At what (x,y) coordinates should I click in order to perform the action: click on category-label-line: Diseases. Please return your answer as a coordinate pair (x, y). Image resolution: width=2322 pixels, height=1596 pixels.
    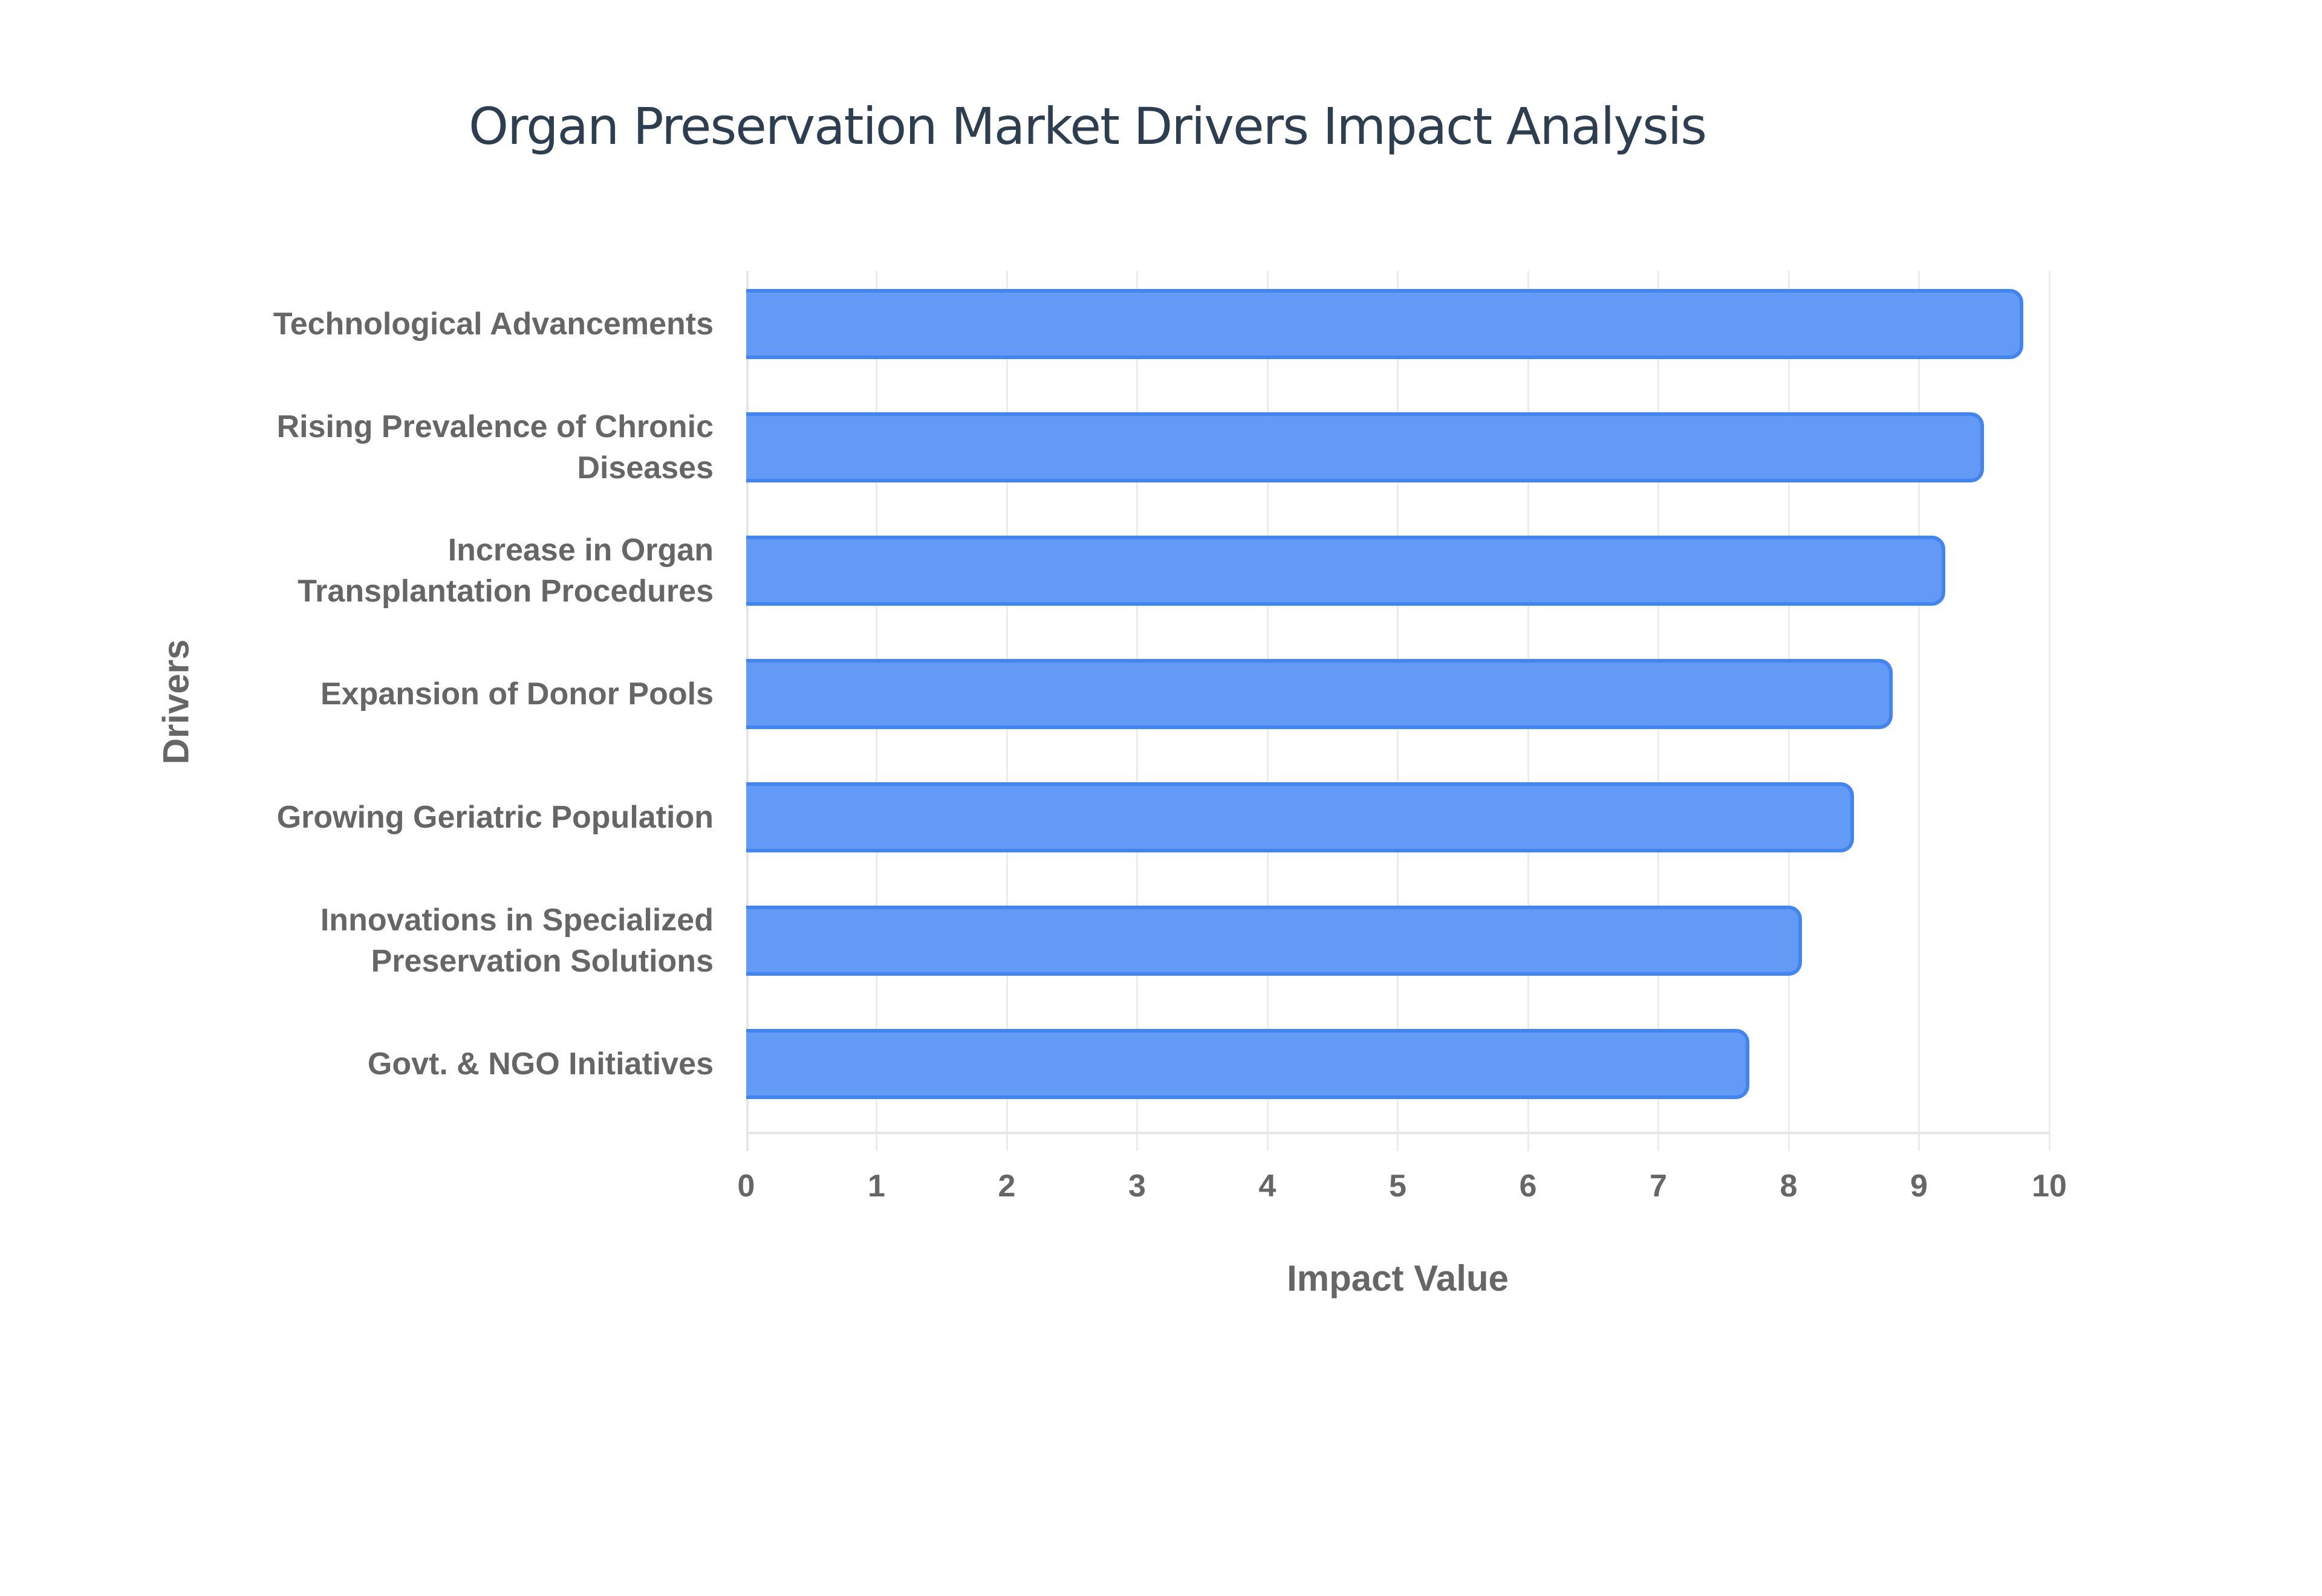
    Looking at the image, I should click on (645, 467).